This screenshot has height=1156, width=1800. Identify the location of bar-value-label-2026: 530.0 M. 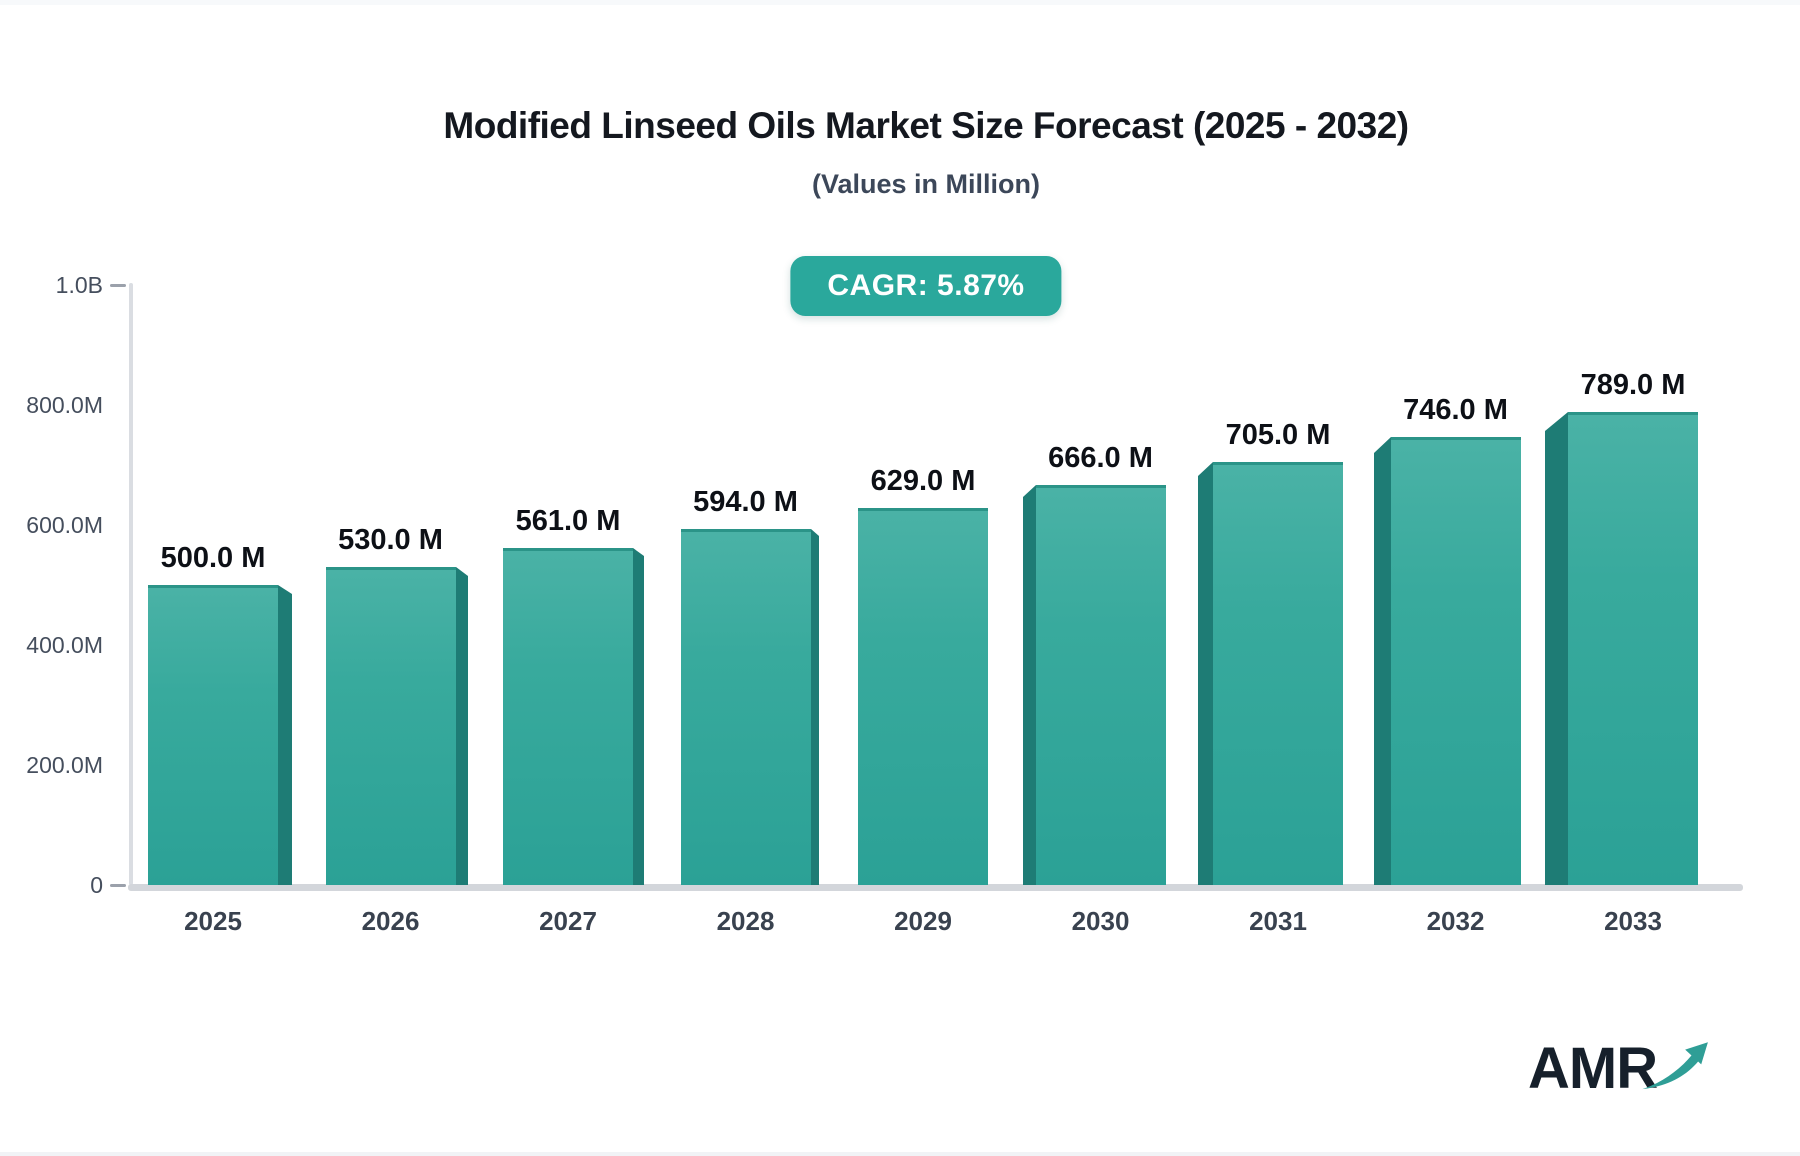
(390, 540).